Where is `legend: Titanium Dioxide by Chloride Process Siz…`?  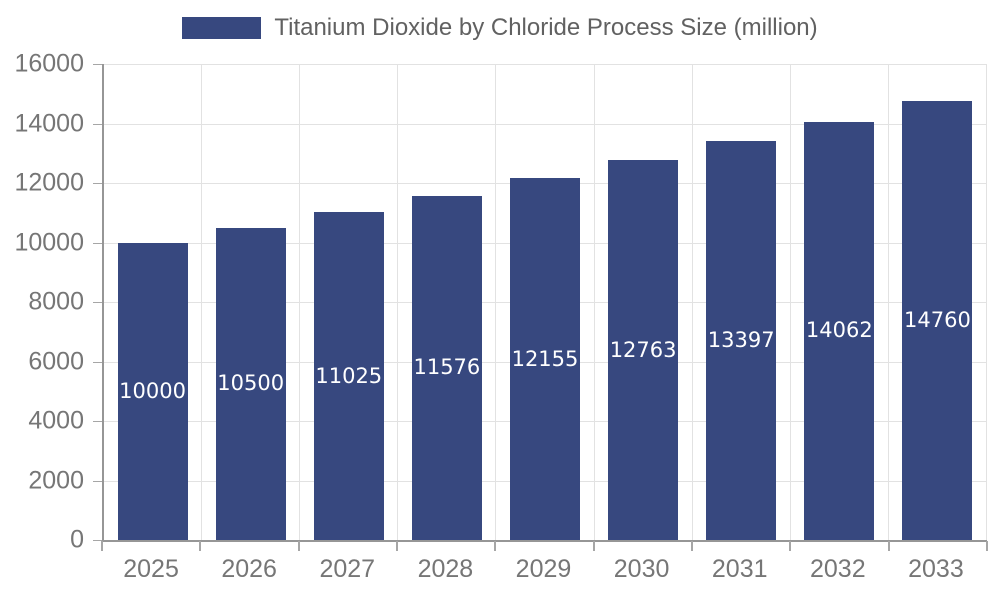 legend: Titanium Dioxide by Chloride Process Siz… is located at coordinates (500, 28).